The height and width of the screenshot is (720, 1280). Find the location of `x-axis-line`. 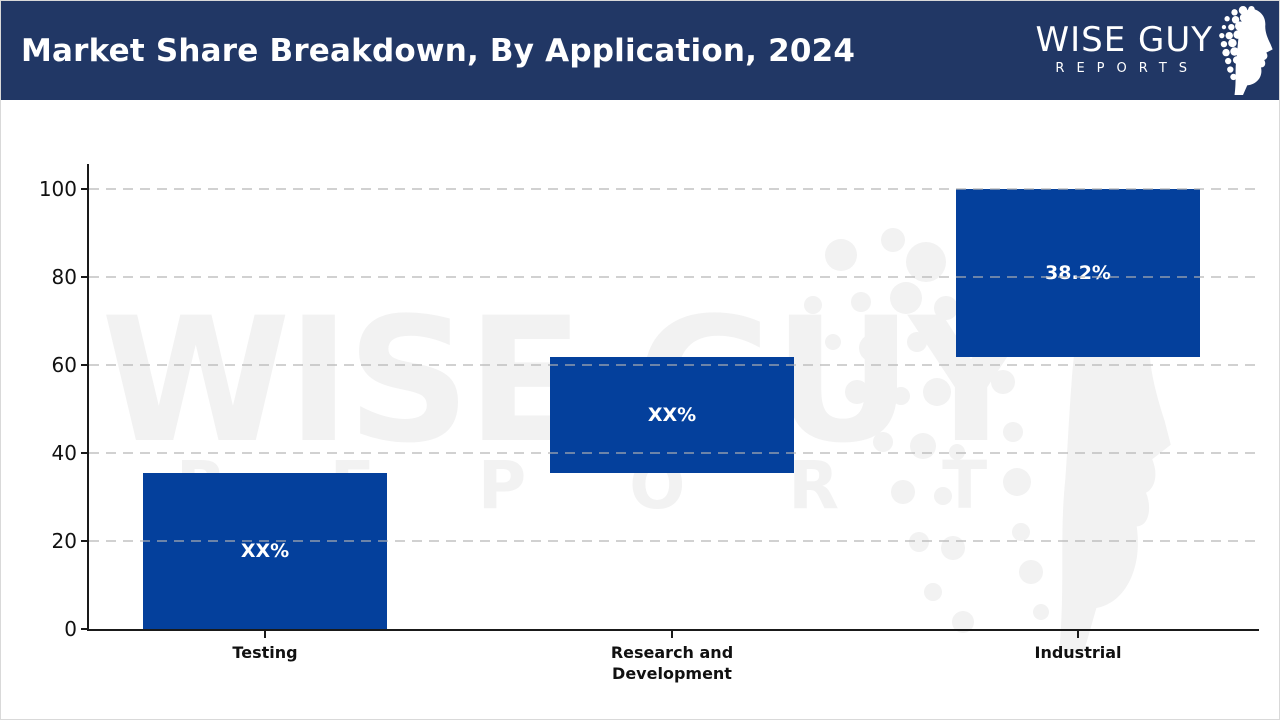

x-axis-line is located at coordinates (673, 630).